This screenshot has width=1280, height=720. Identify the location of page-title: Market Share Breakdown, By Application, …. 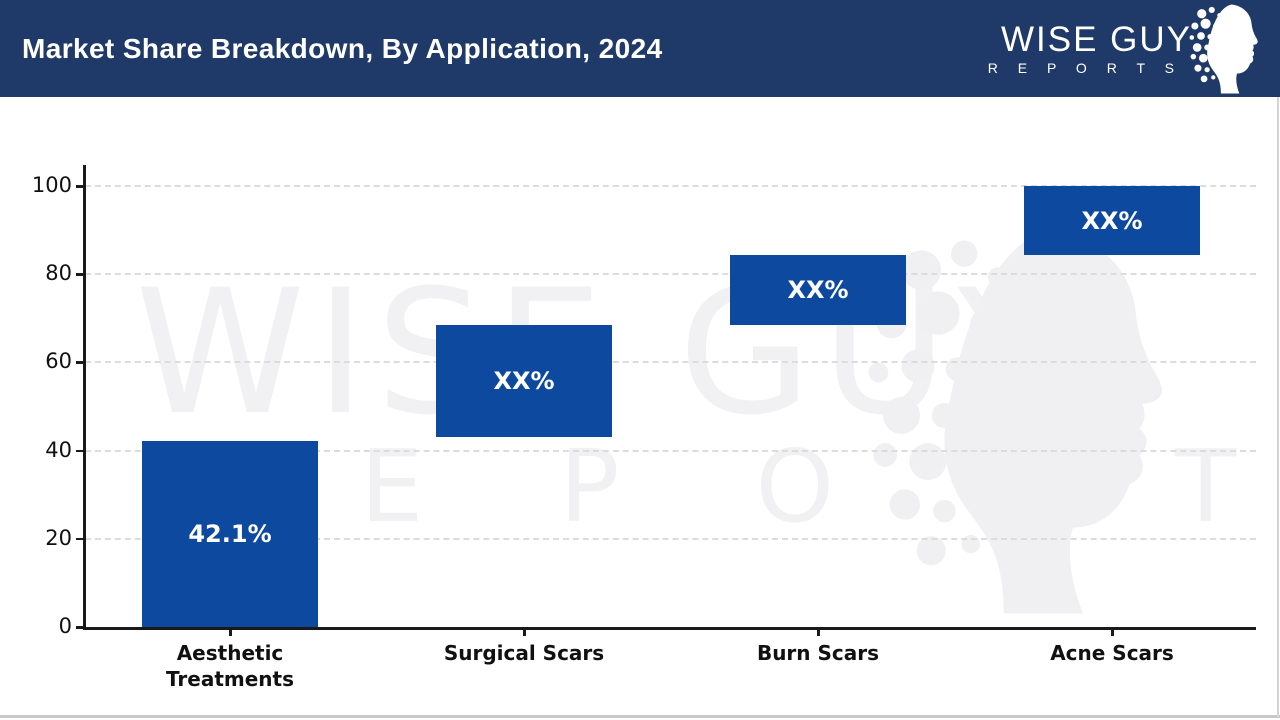
(342, 48).